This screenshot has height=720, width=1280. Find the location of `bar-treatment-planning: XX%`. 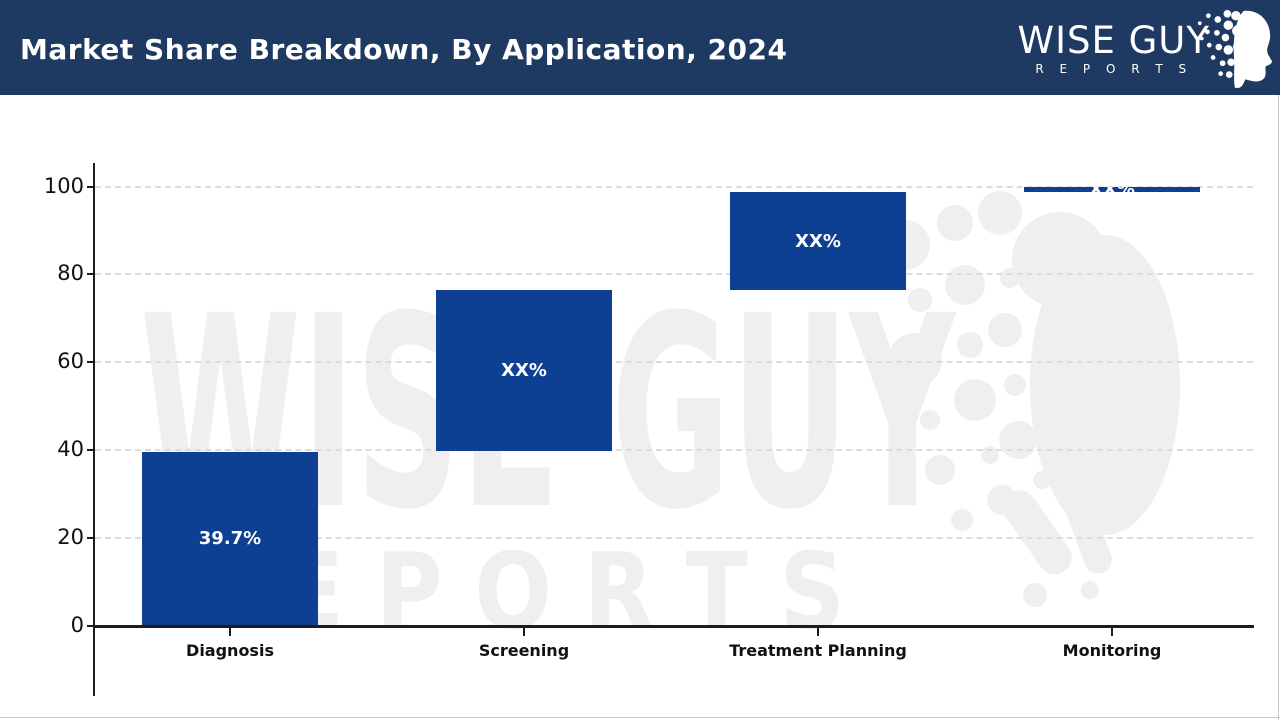

bar-treatment-planning: XX% is located at coordinates (818, 241).